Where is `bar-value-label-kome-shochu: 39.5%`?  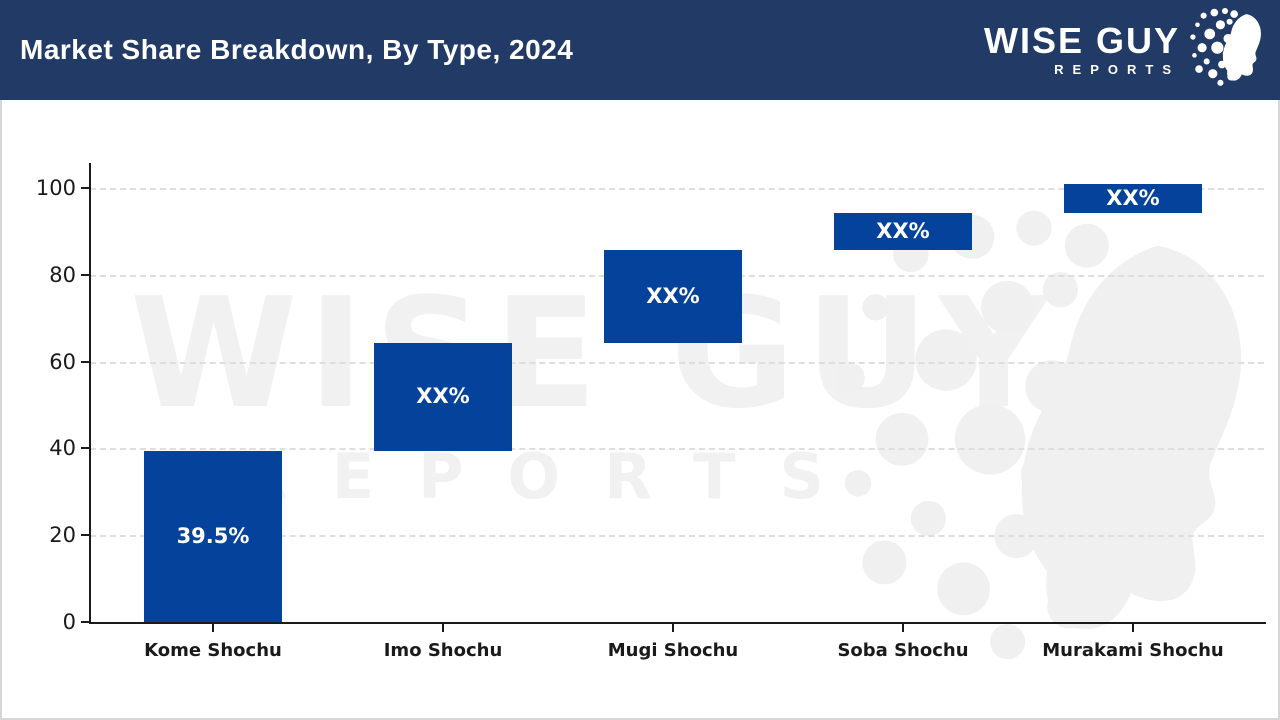 bar-value-label-kome-shochu: 39.5% is located at coordinates (213, 535).